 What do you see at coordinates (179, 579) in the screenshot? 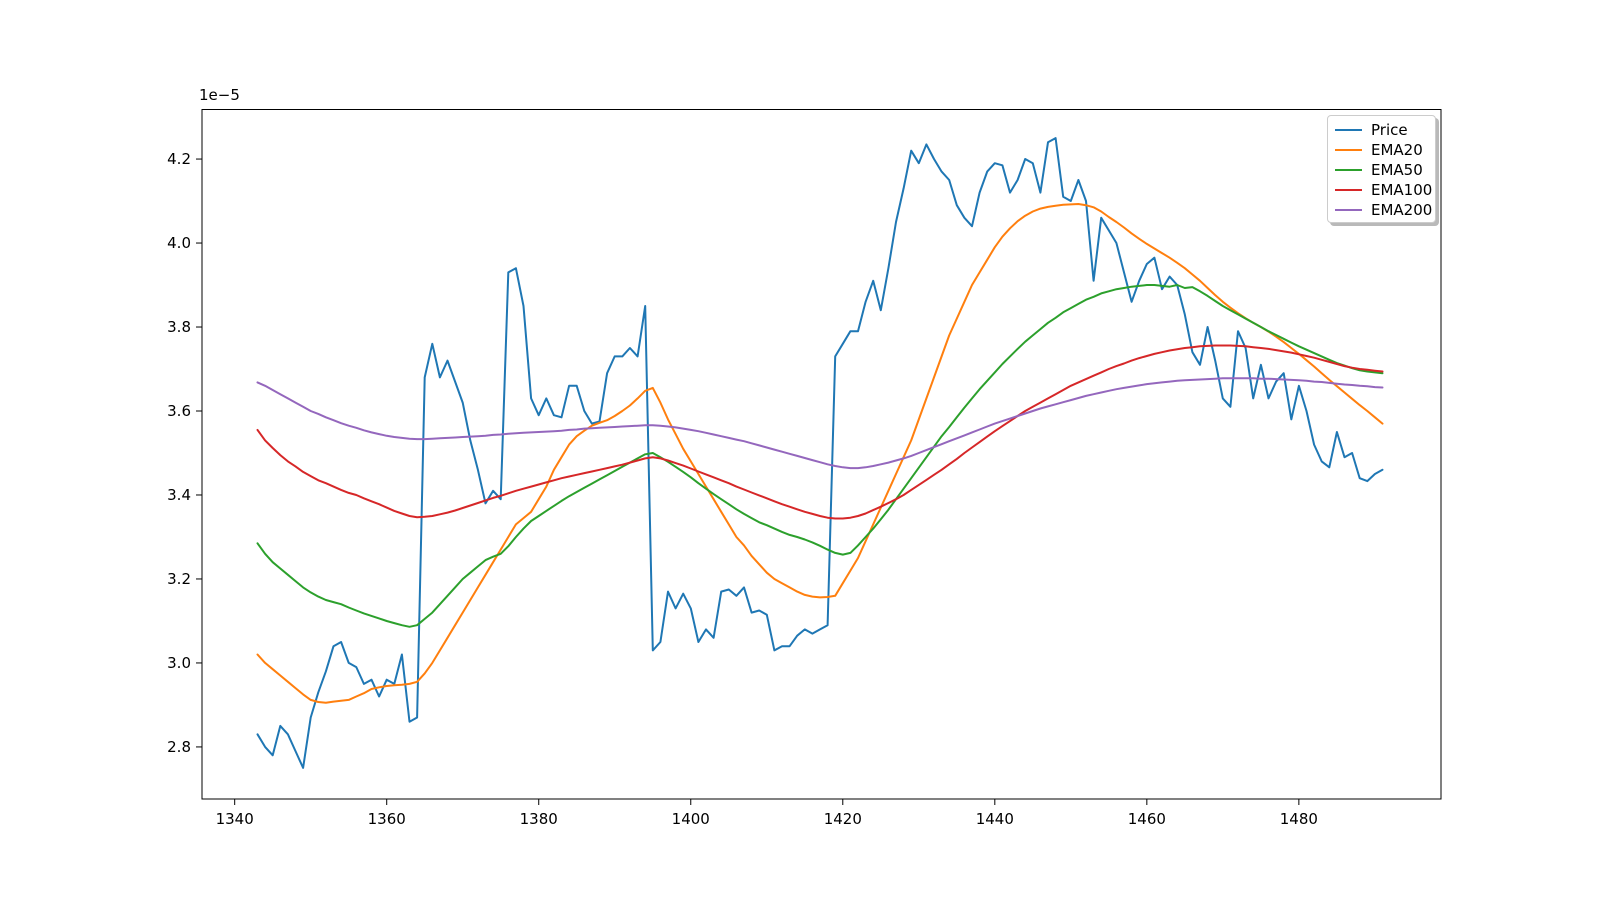
I see `y-tick-label: 3.2` at bounding box center [179, 579].